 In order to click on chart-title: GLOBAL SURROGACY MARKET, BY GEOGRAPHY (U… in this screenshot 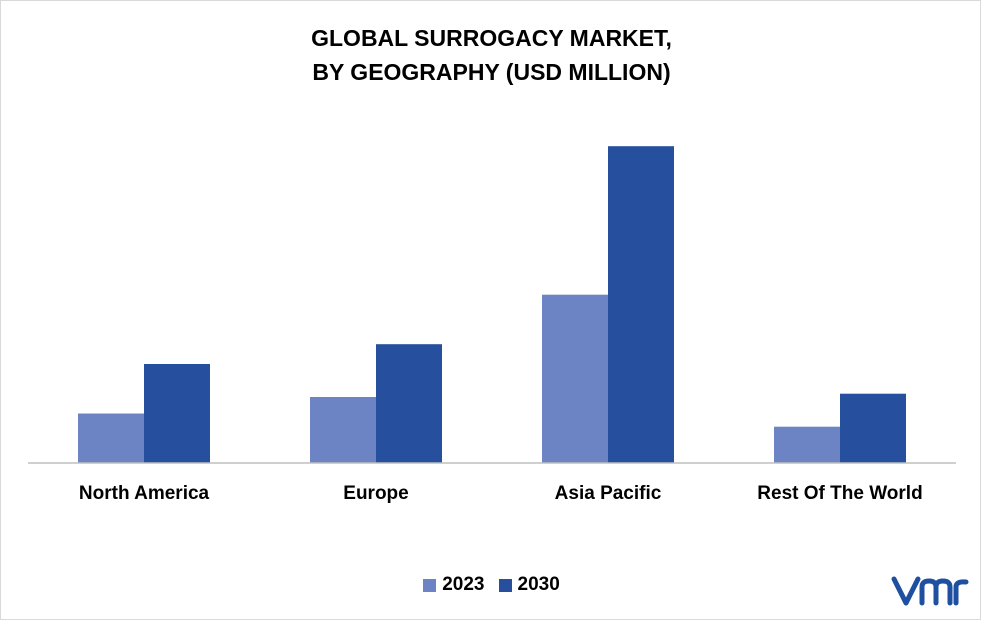, I will do `click(491, 55)`.